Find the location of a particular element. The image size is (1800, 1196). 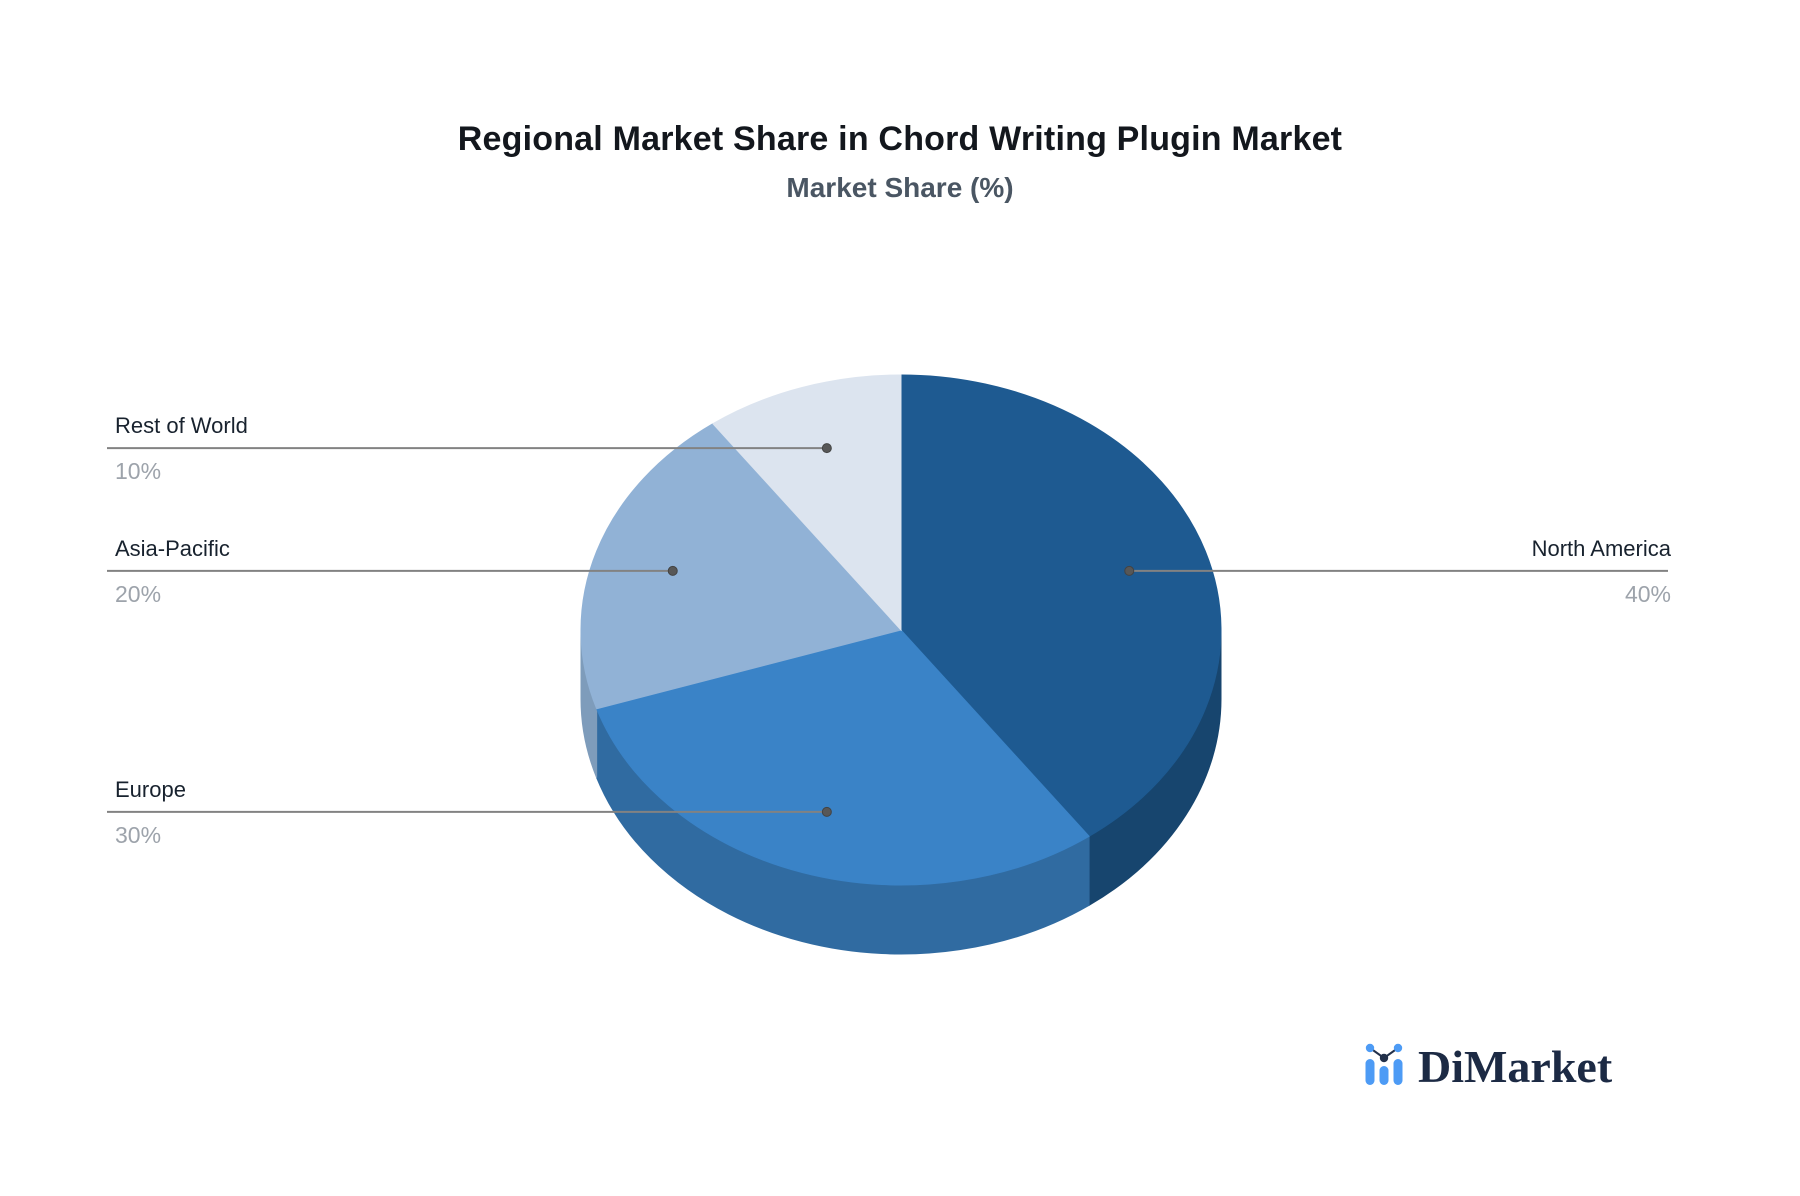

leader-dot-europe is located at coordinates (826, 811).